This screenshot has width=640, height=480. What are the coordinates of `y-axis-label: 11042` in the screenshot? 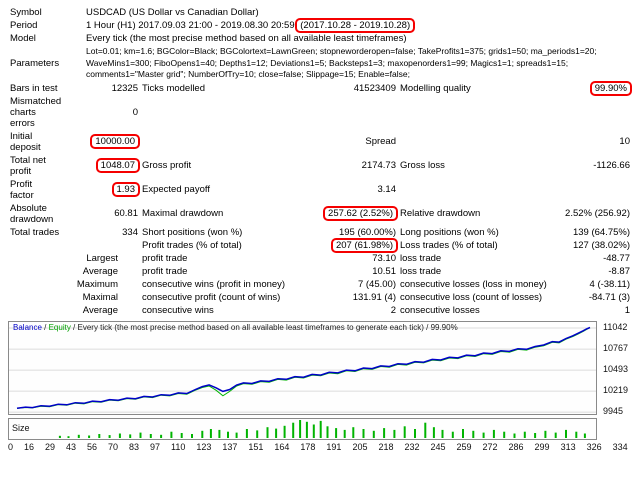 It's located at (615, 326).